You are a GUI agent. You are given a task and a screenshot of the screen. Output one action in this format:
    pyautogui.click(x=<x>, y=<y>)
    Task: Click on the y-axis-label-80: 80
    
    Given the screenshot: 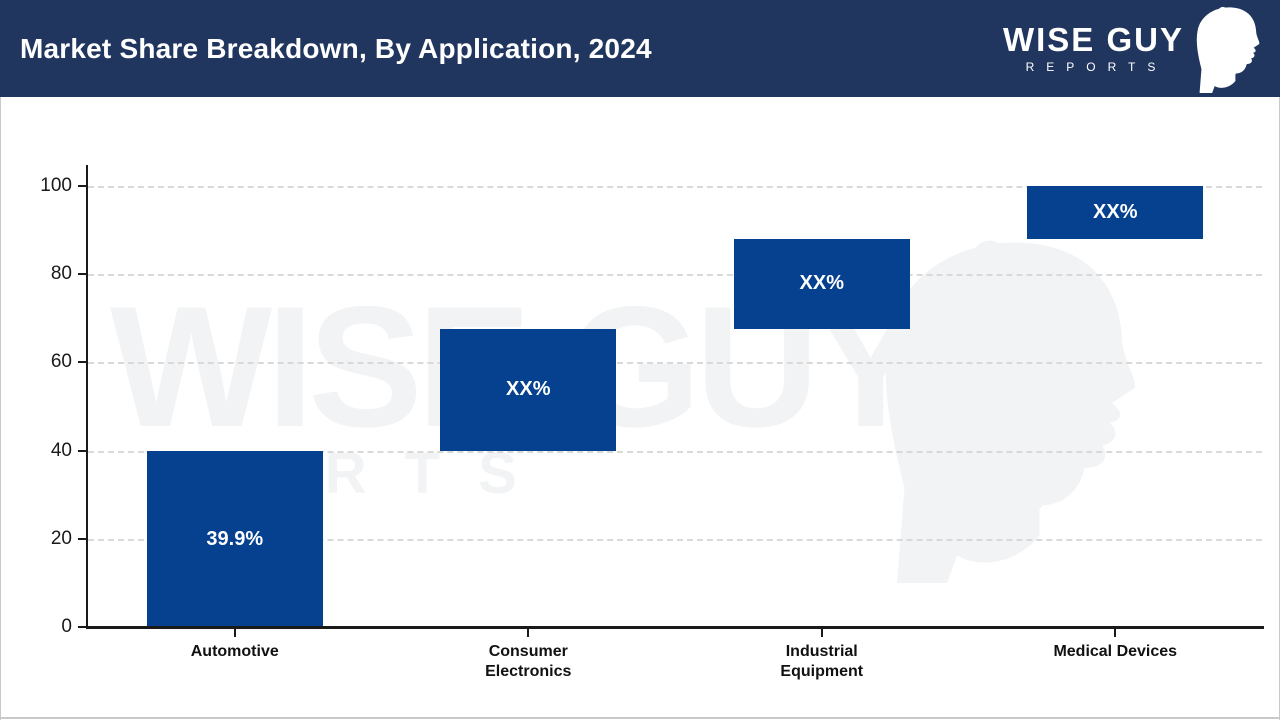 What is the action you would take?
    pyautogui.click(x=61, y=274)
    